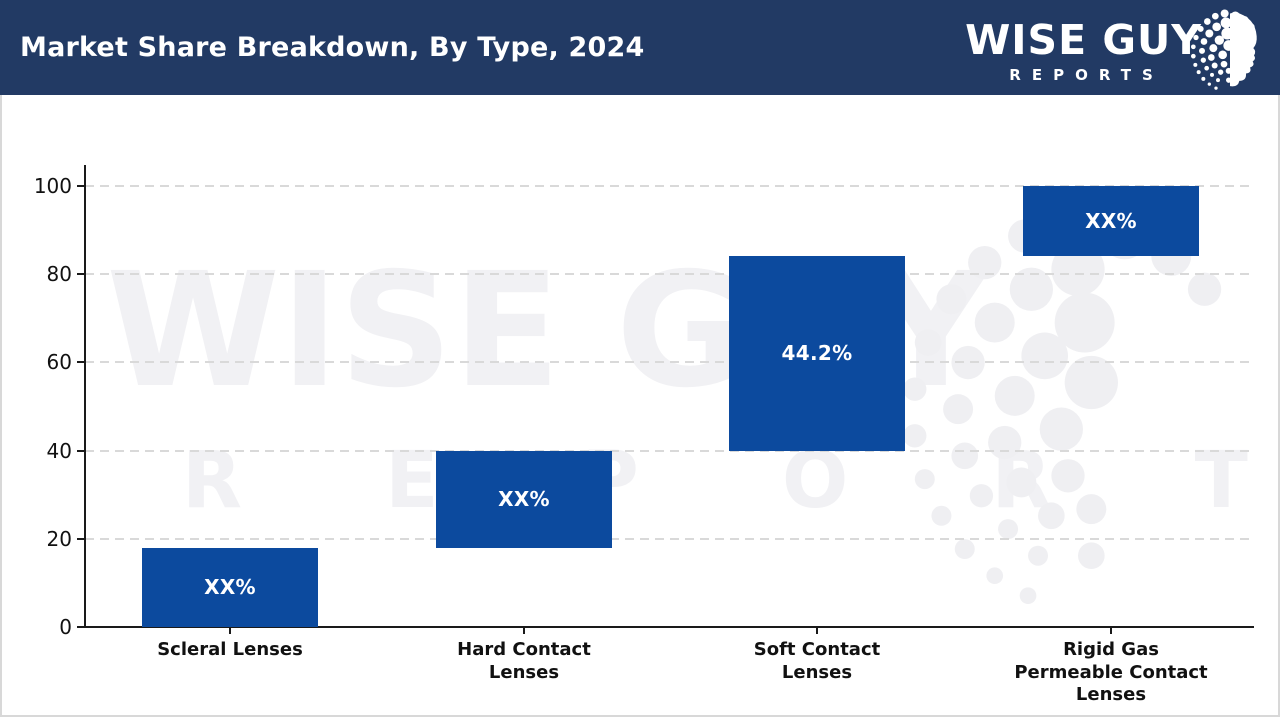 The width and height of the screenshot is (1280, 720). What do you see at coordinates (65, 627) in the screenshot?
I see `y-tick-label: 0` at bounding box center [65, 627].